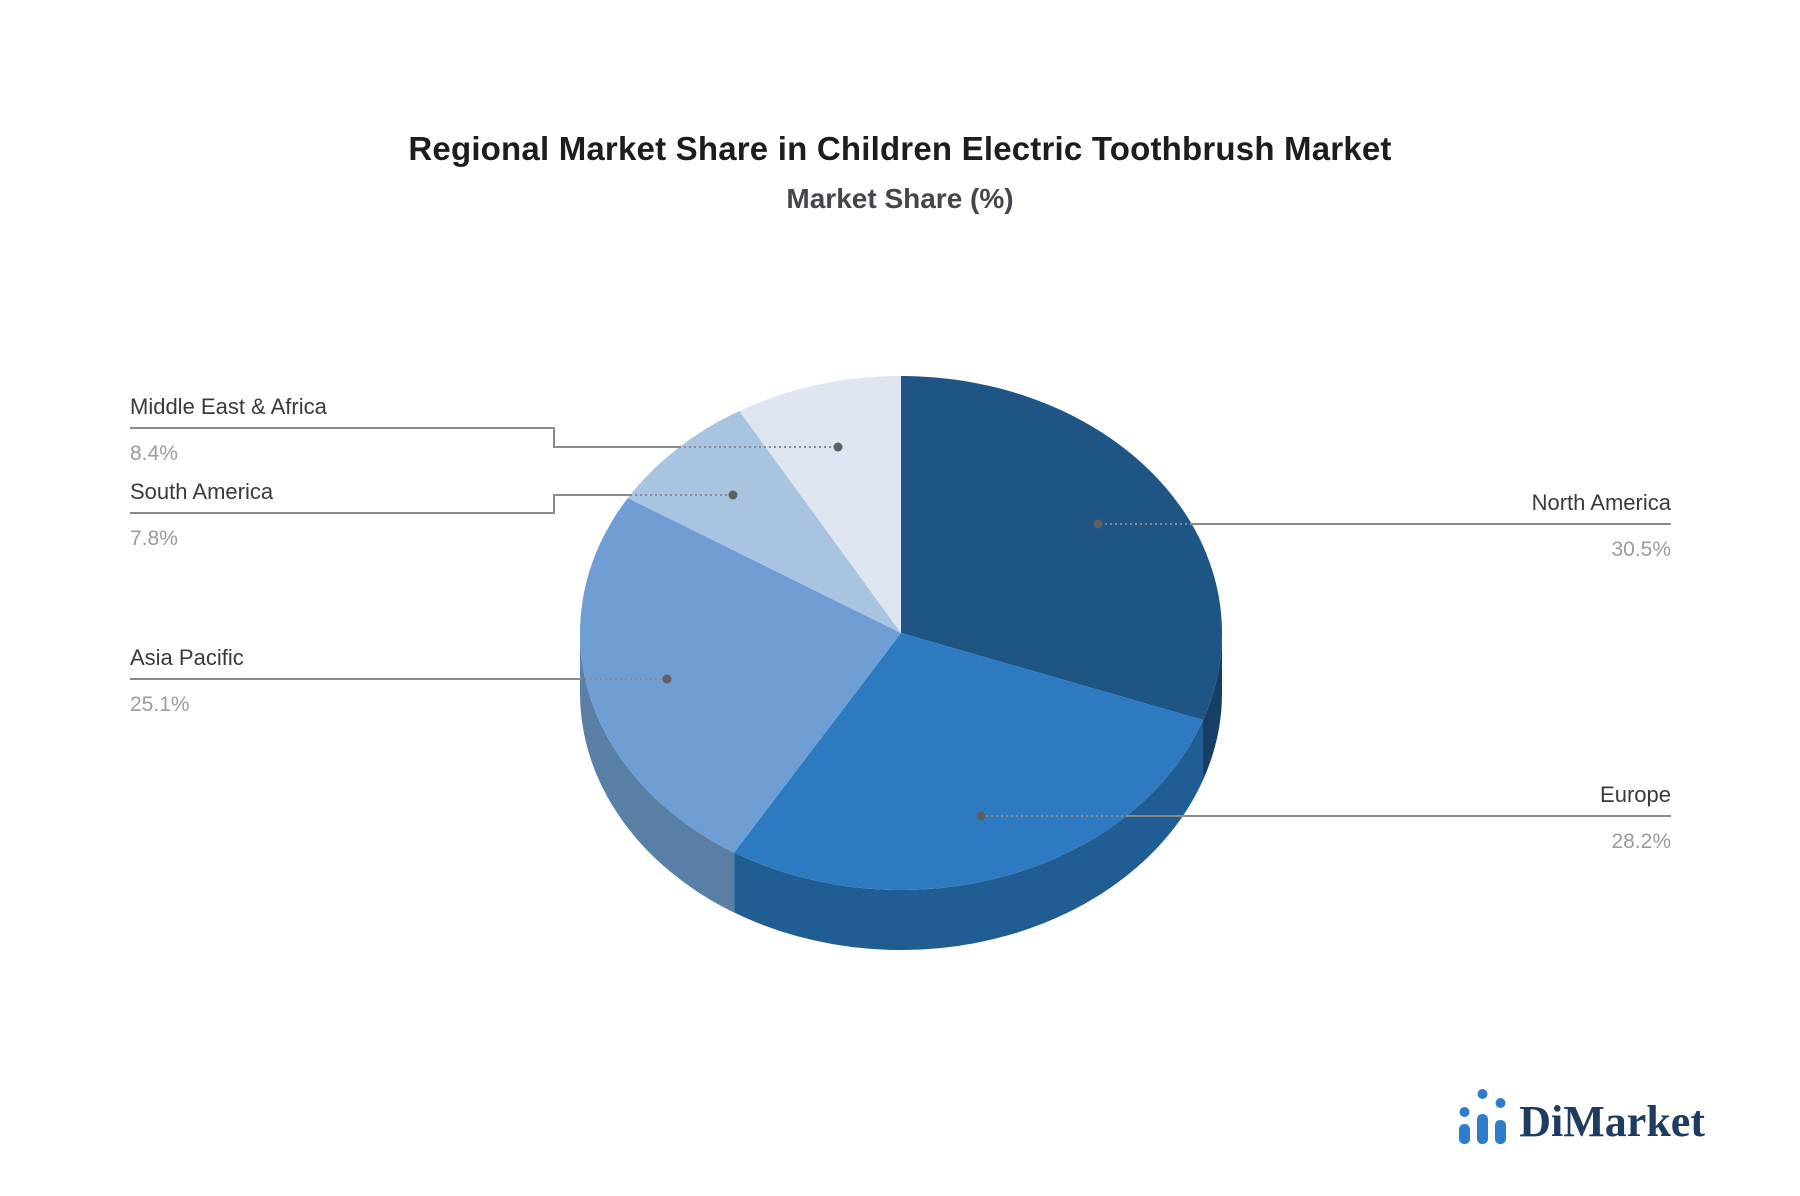  What do you see at coordinates (404, 437) in the screenshot?
I see `connector-line-middle-east-africa` at bounding box center [404, 437].